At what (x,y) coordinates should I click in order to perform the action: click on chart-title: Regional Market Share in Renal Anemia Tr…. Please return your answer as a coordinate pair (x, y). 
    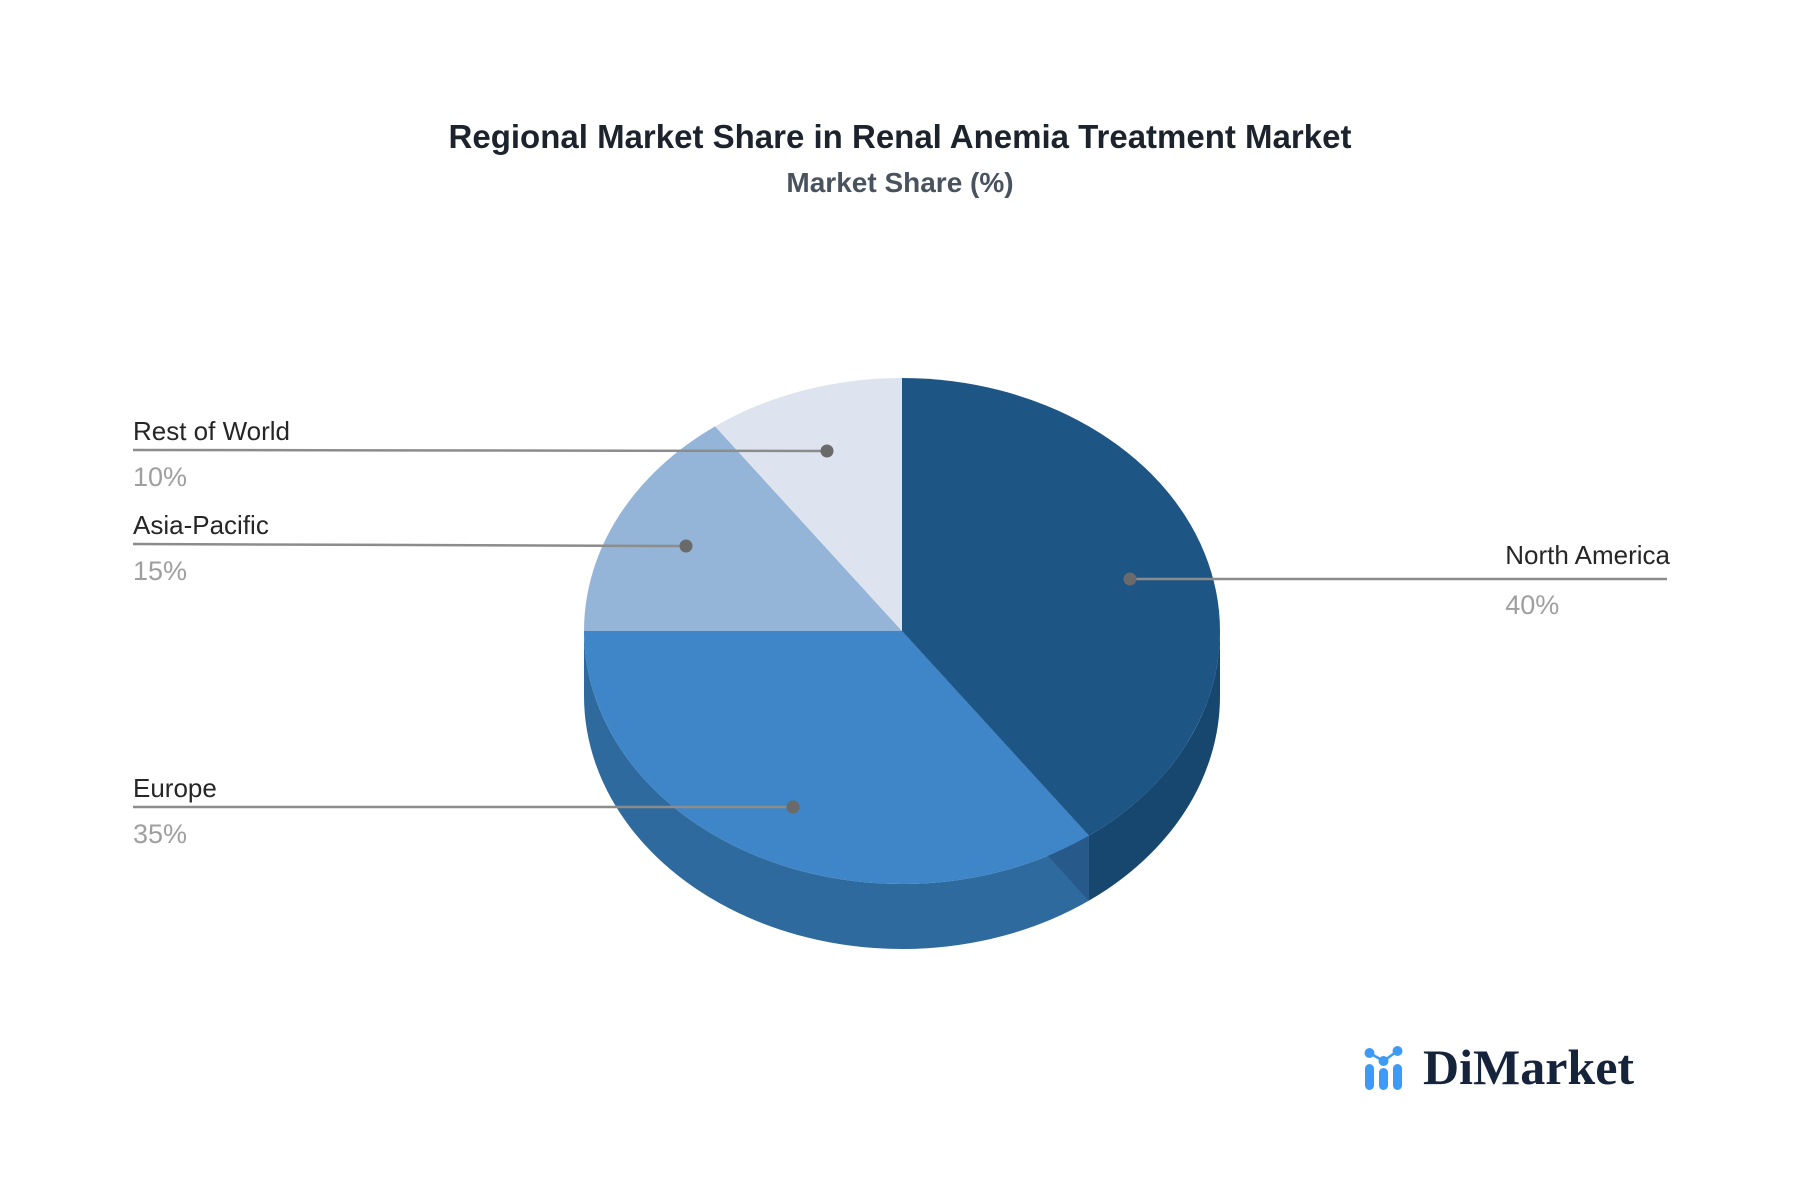
    Looking at the image, I should click on (900, 136).